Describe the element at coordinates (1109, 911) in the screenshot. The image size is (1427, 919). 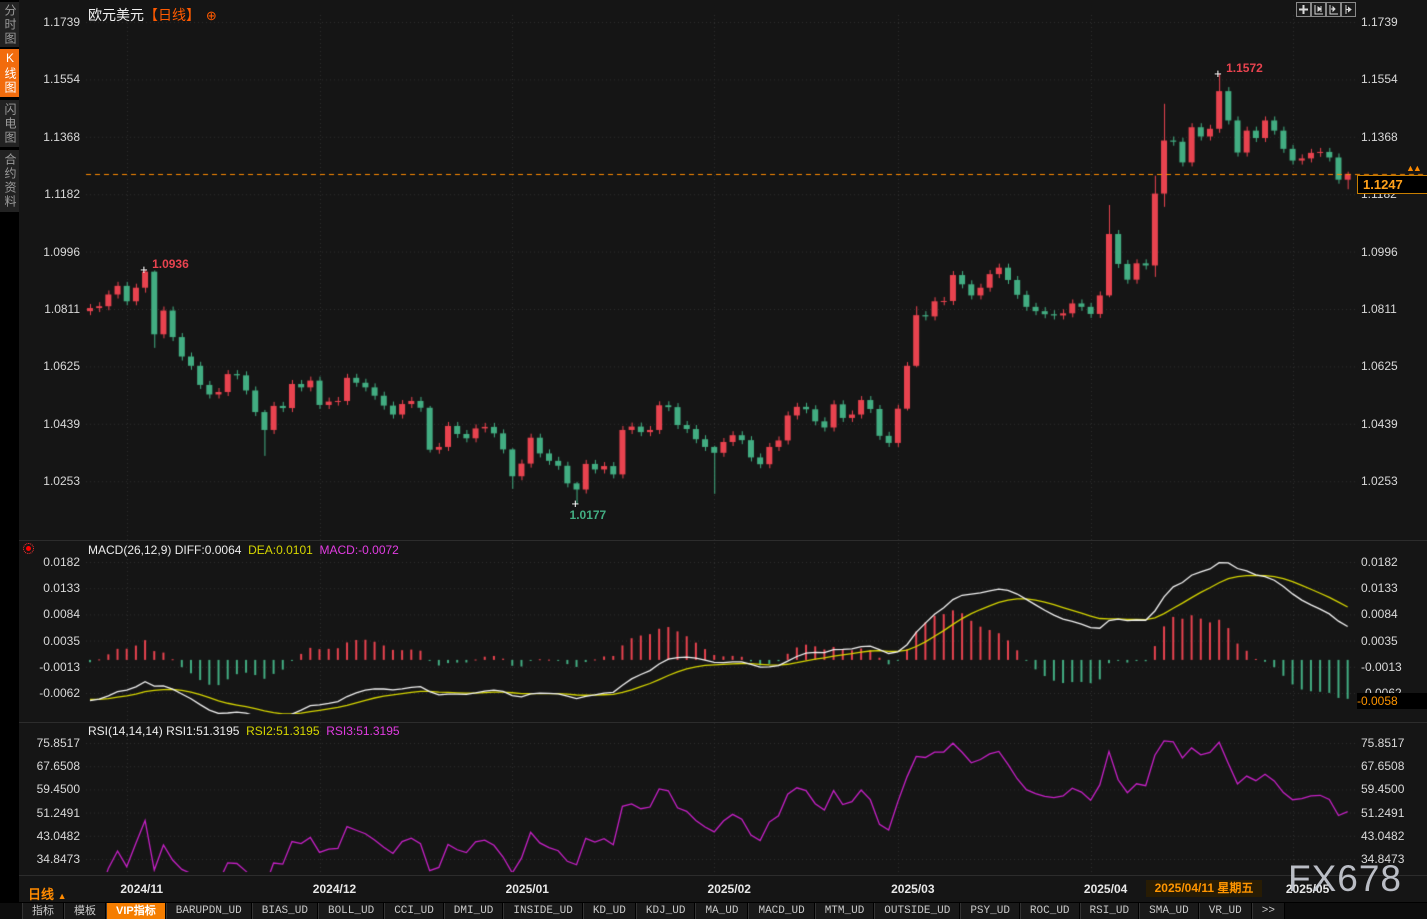
I see `toolbar-button-rsi-ud: RSI_UD` at that location.